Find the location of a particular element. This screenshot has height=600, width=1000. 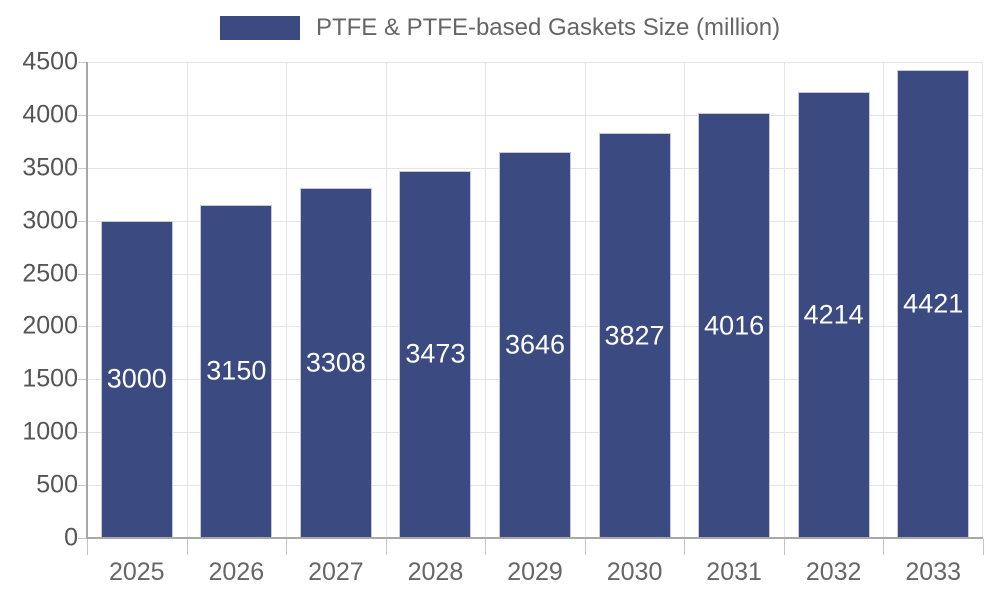

y-axis-tick-label: 0 is located at coordinates (71, 537).